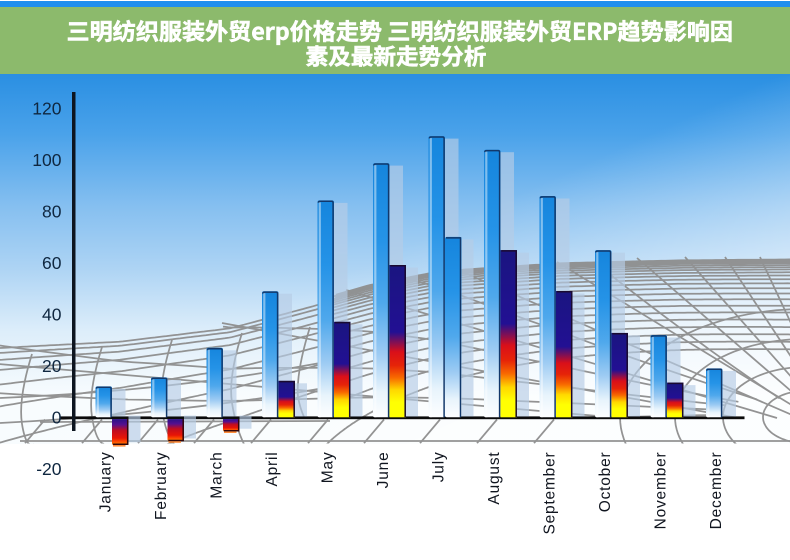 The width and height of the screenshot is (790, 560). Describe the element at coordinates (550, 493) in the screenshot. I see `svg-text: September` at that location.